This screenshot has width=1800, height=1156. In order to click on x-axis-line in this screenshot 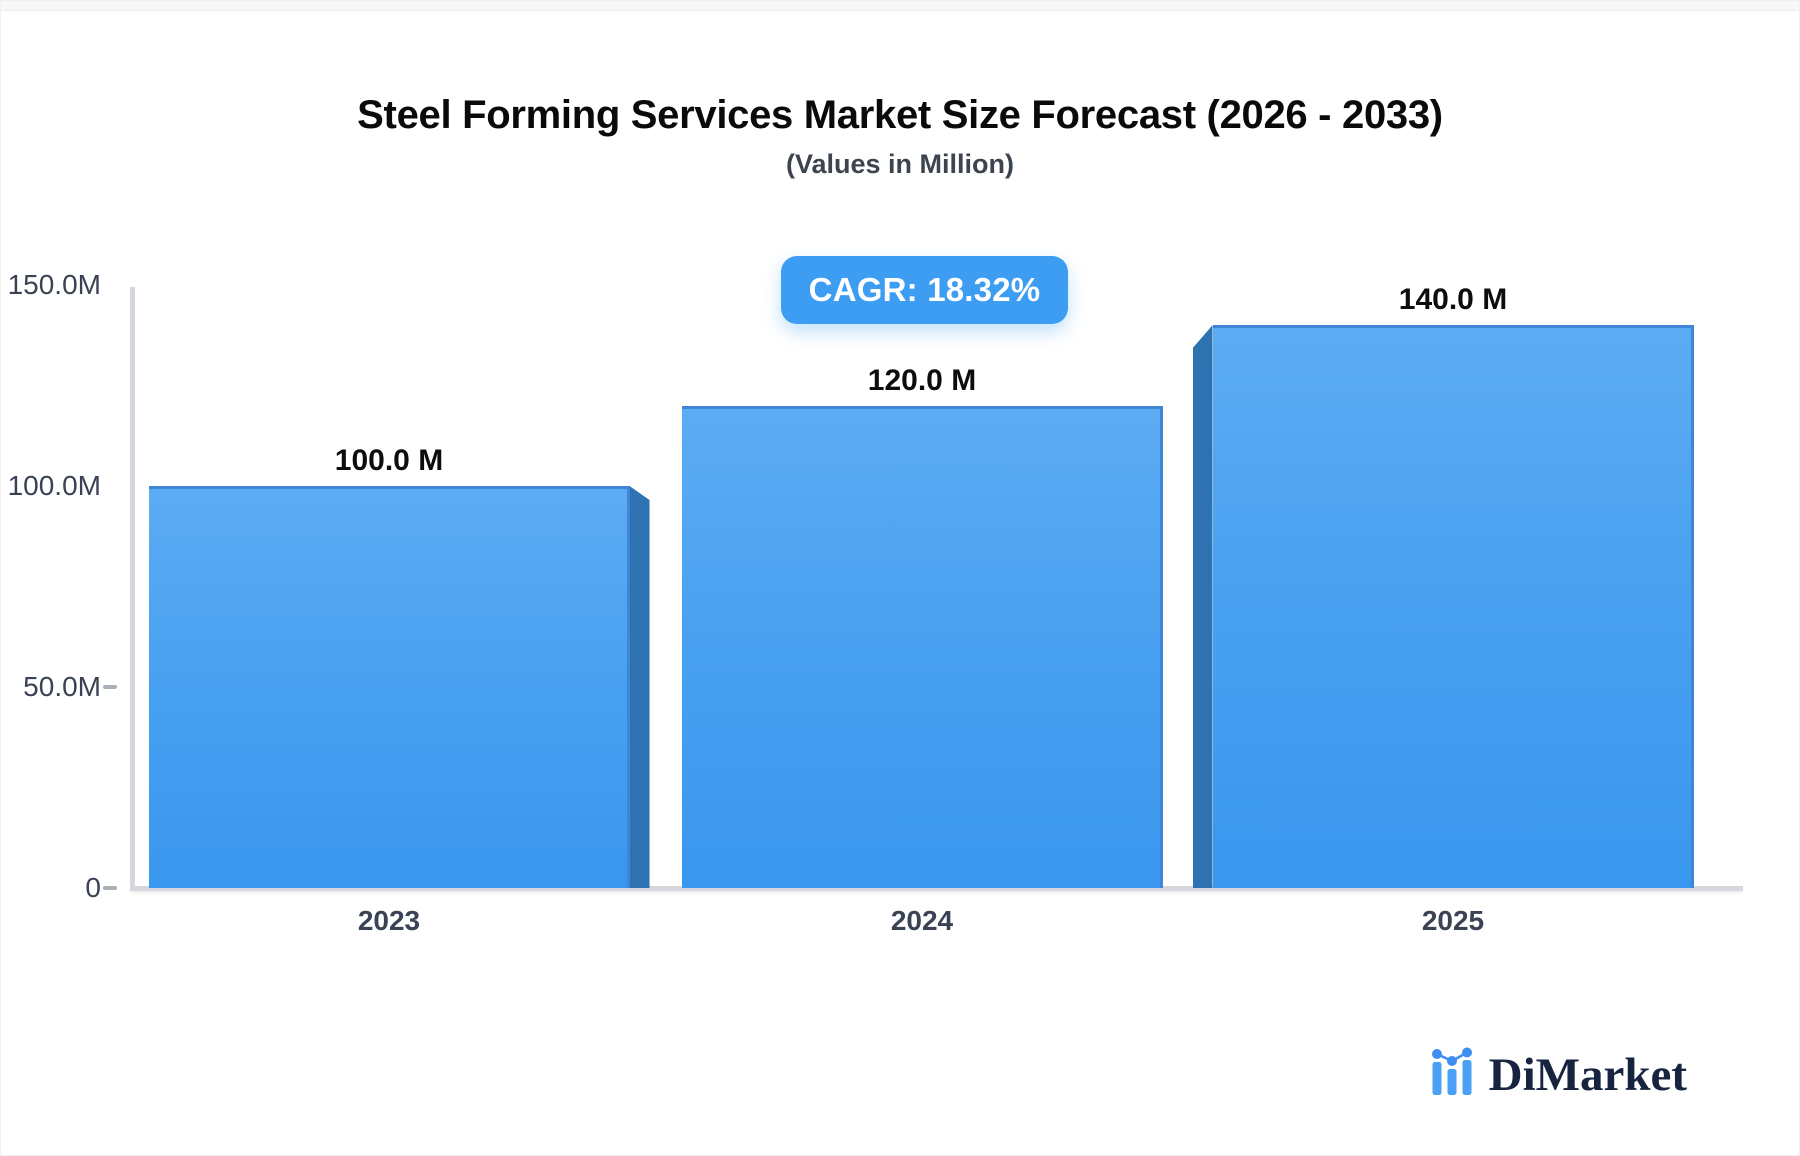, I will do `click(936, 888)`.